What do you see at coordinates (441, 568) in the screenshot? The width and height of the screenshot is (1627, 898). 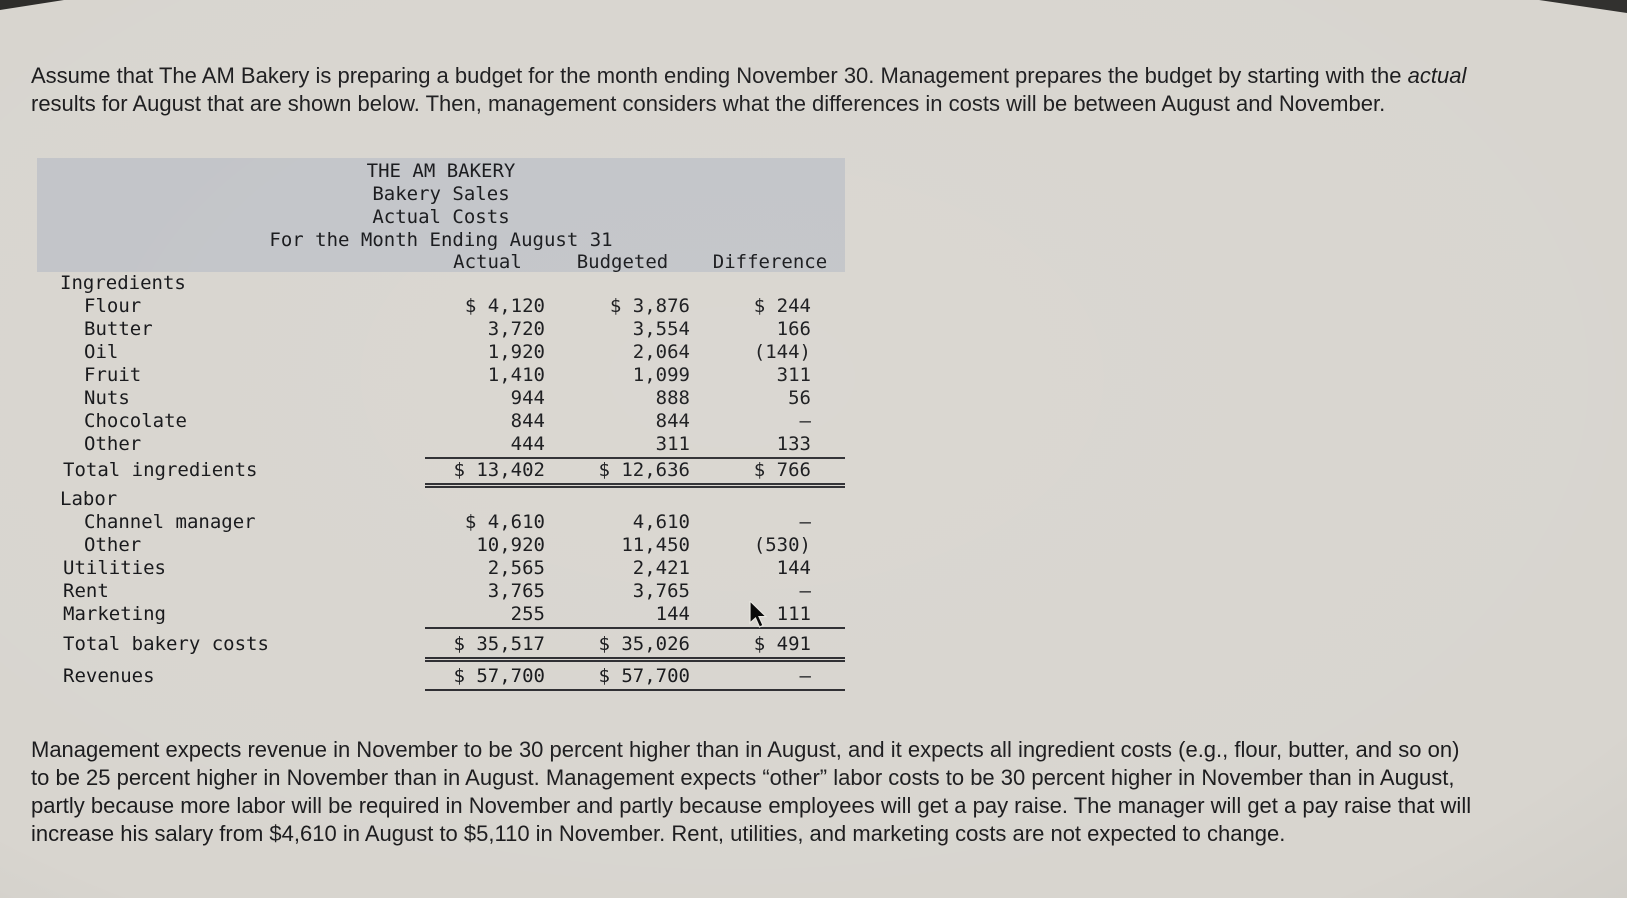 I see `table-row-utilities: Utilities 2,565 2,421 144` at bounding box center [441, 568].